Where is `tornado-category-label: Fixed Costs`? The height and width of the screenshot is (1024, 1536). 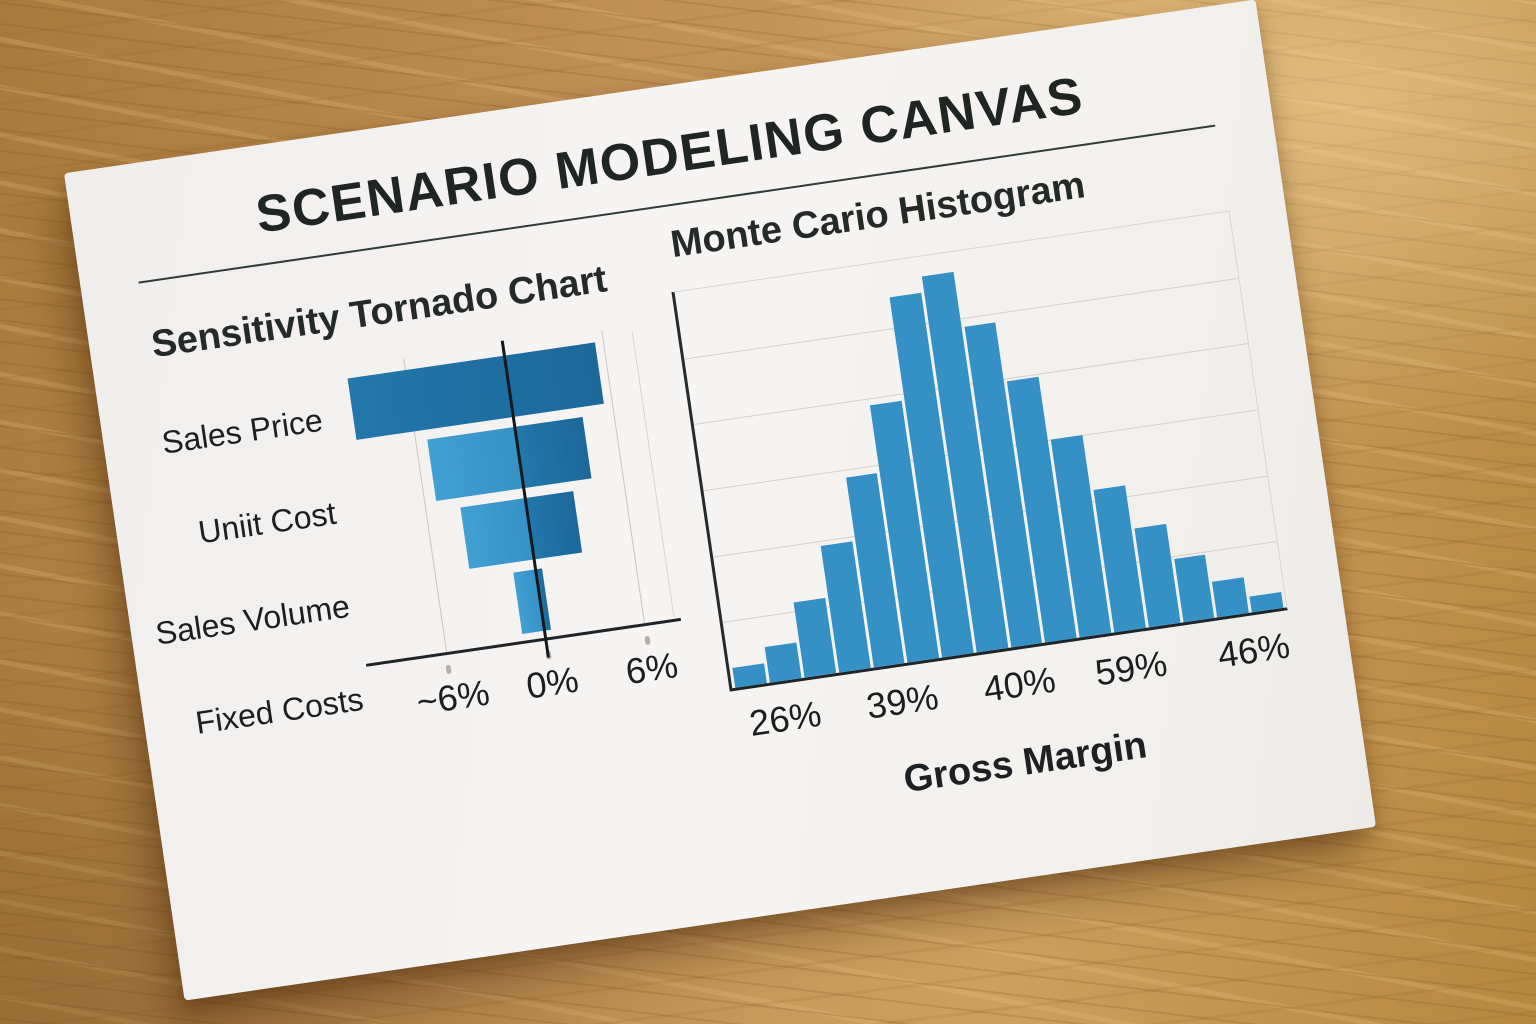 tornado-category-label: Fixed Costs is located at coordinates (279, 711).